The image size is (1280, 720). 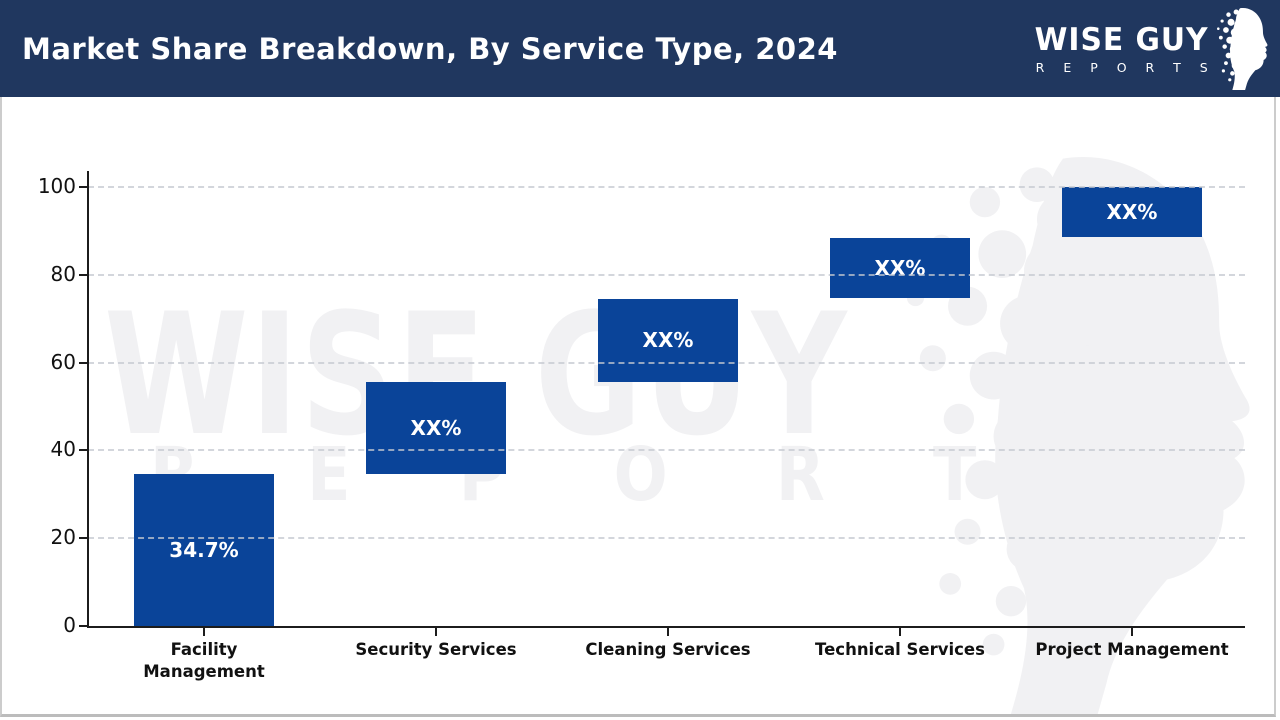 What do you see at coordinates (56, 186) in the screenshot?
I see `y-axis-tick-label: 100` at bounding box center [56, 186].